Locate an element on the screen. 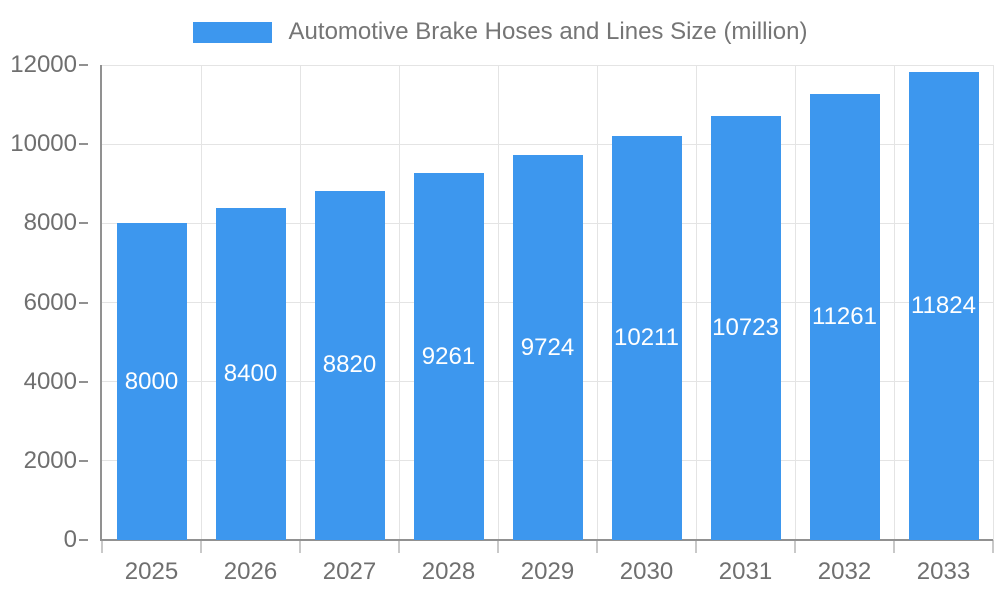  y-axis-tick-label: 4000 is located at coordinates (50, 381).